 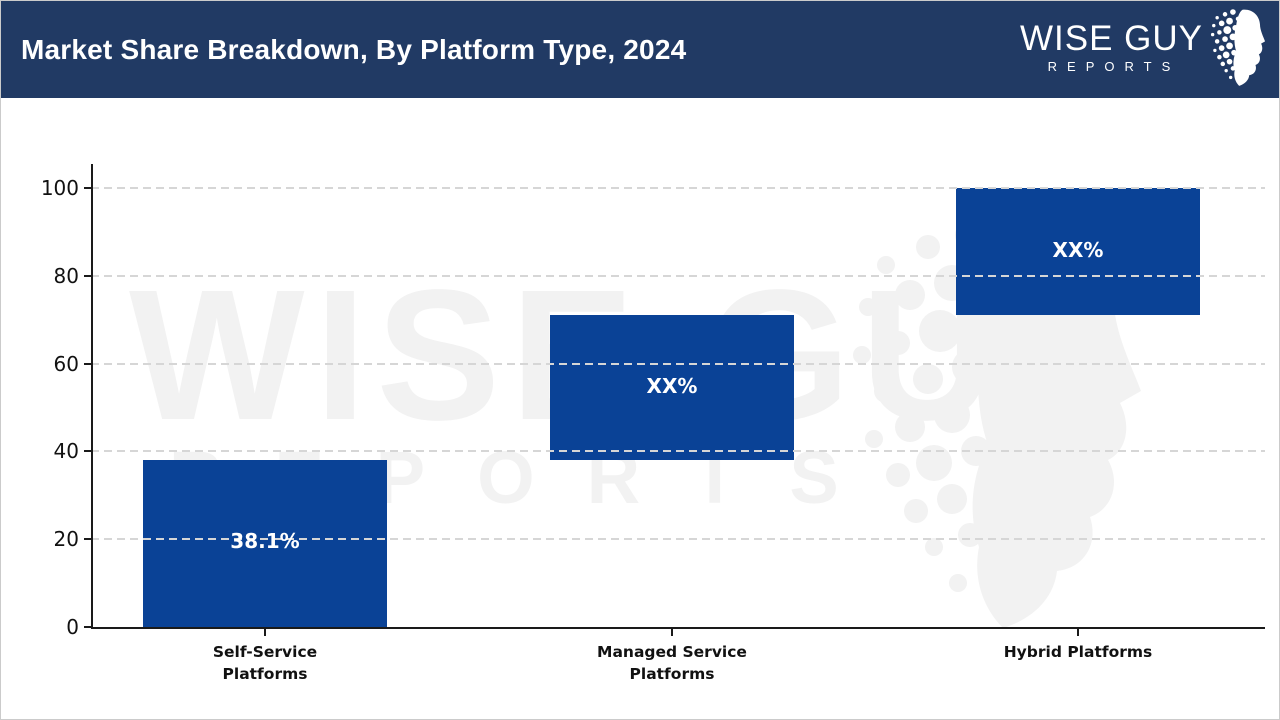 I want to click on x-axis-line, so click(x=678, y=628).